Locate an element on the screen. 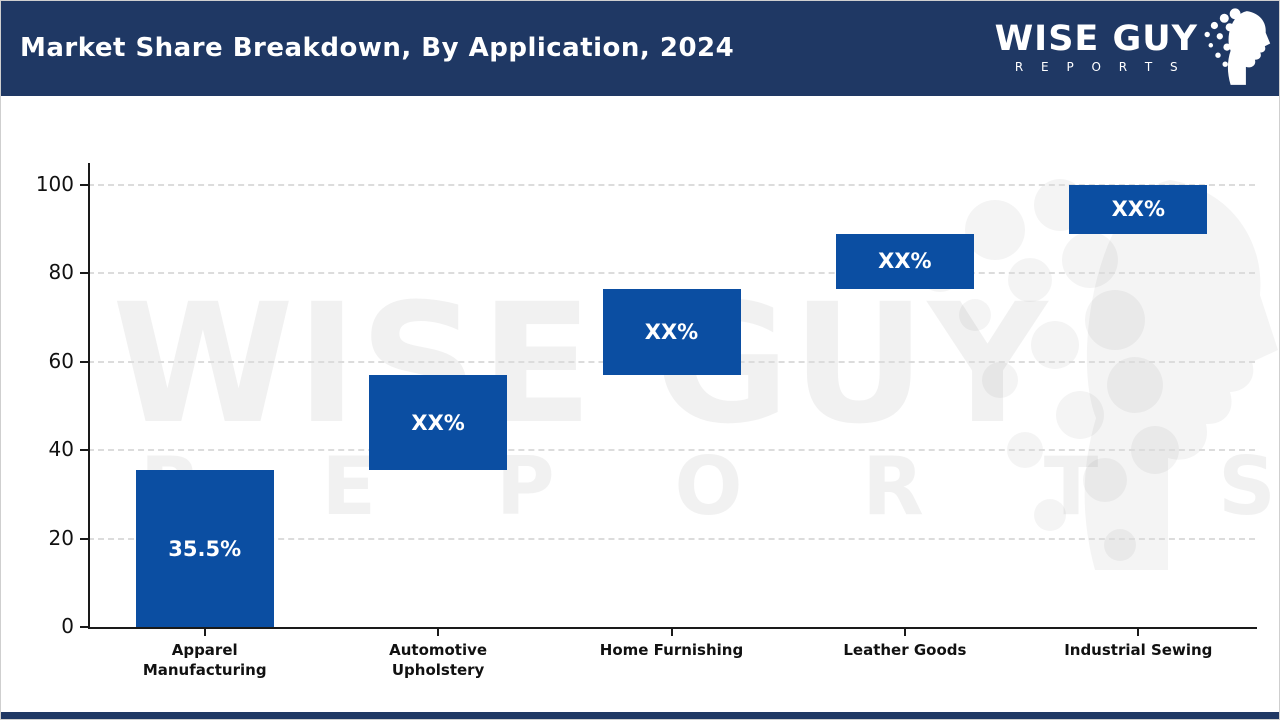 The height and width of the screenshot is (720, 1280). bar-automotive-upholstery: XX% is located at coordinates (438, 423).